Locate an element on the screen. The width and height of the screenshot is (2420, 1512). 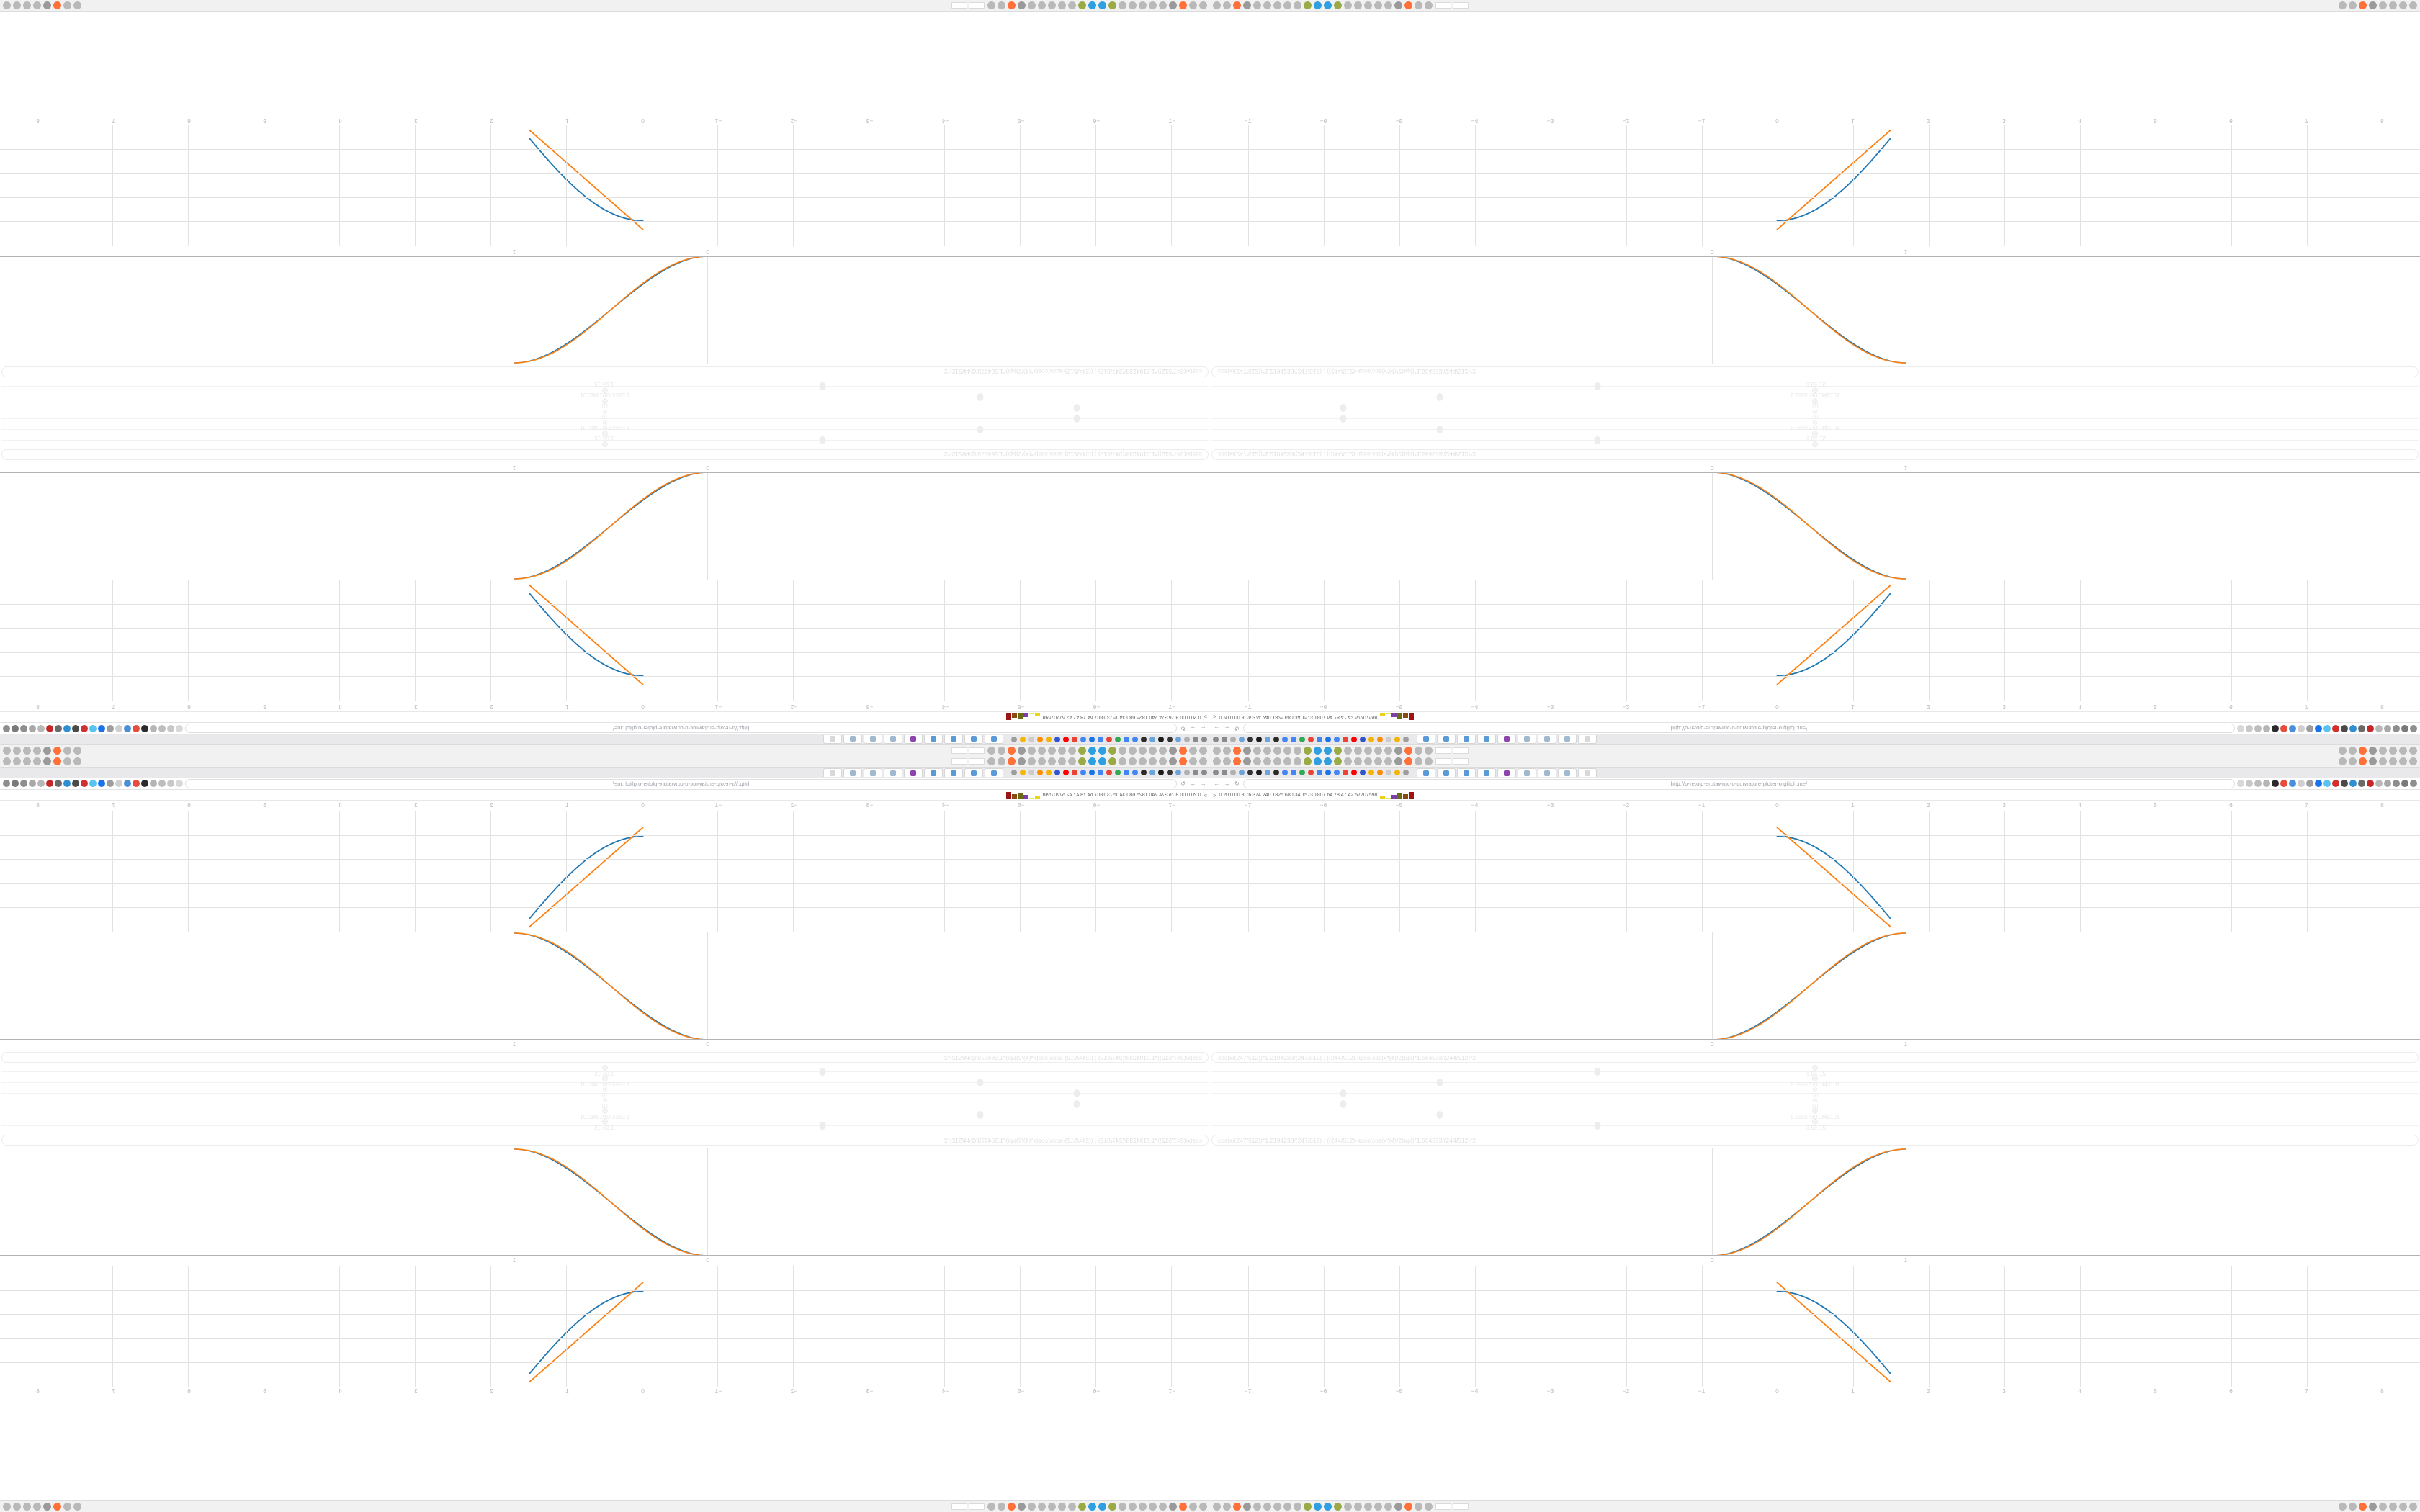
ext-translate is located at coordinates (2240, 783).